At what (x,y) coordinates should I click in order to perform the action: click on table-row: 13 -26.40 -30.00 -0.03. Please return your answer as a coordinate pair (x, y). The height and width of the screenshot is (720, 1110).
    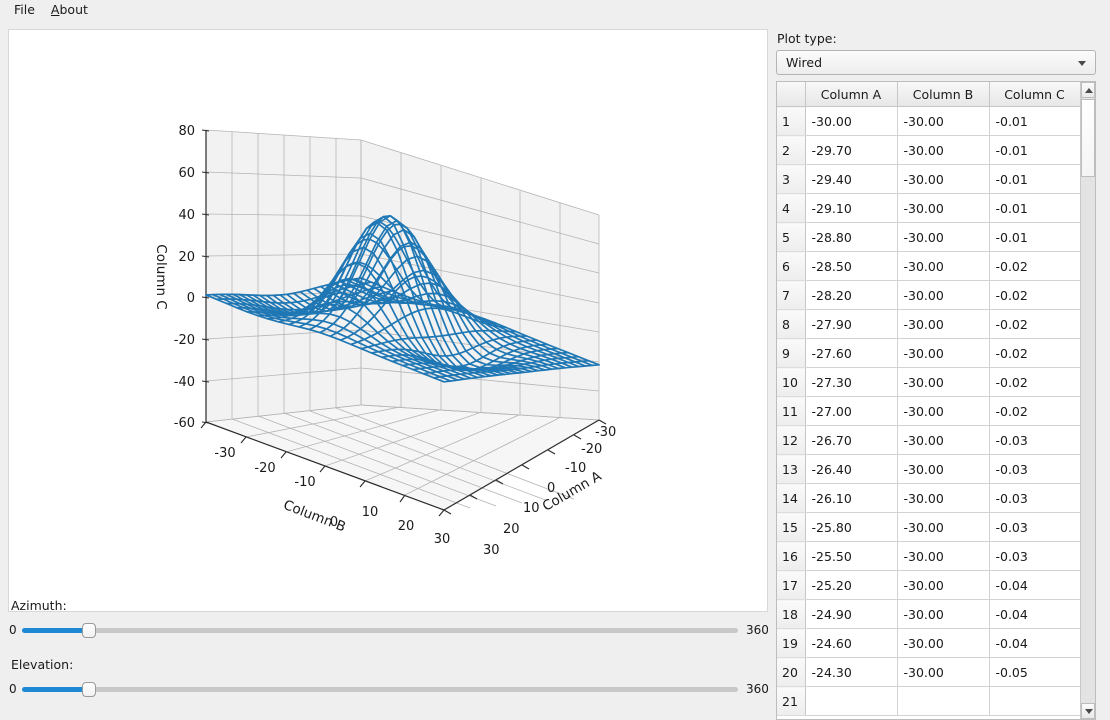
    Looking at the image, I should click on (929, 469).